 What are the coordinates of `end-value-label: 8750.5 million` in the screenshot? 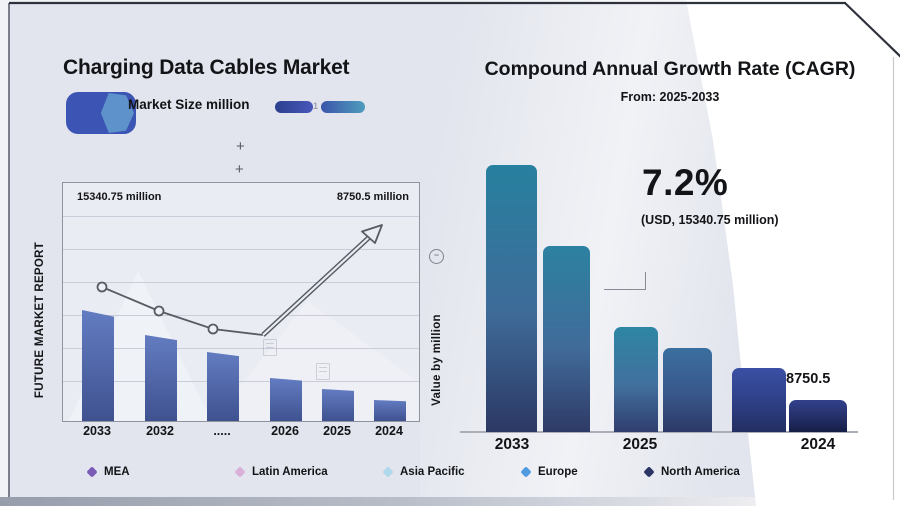 It's located at (372, 197).